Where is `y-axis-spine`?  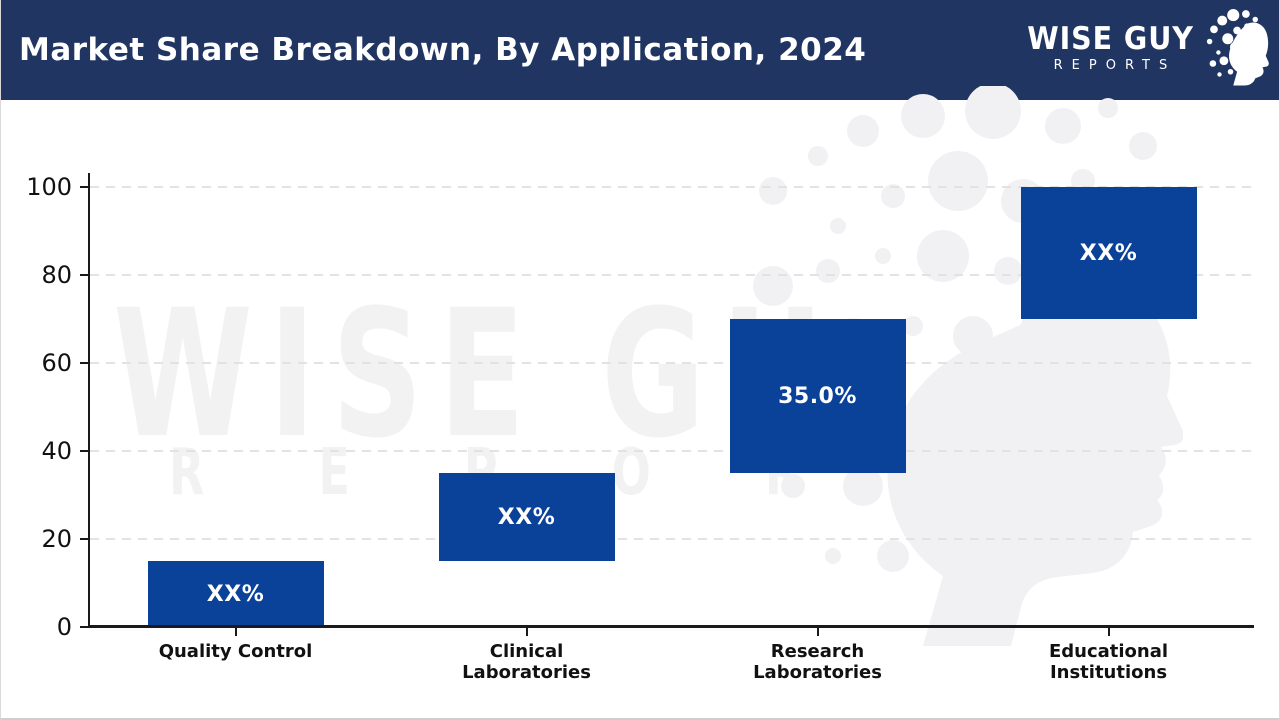 y-axis-spine is located at coordinates (89, 400).